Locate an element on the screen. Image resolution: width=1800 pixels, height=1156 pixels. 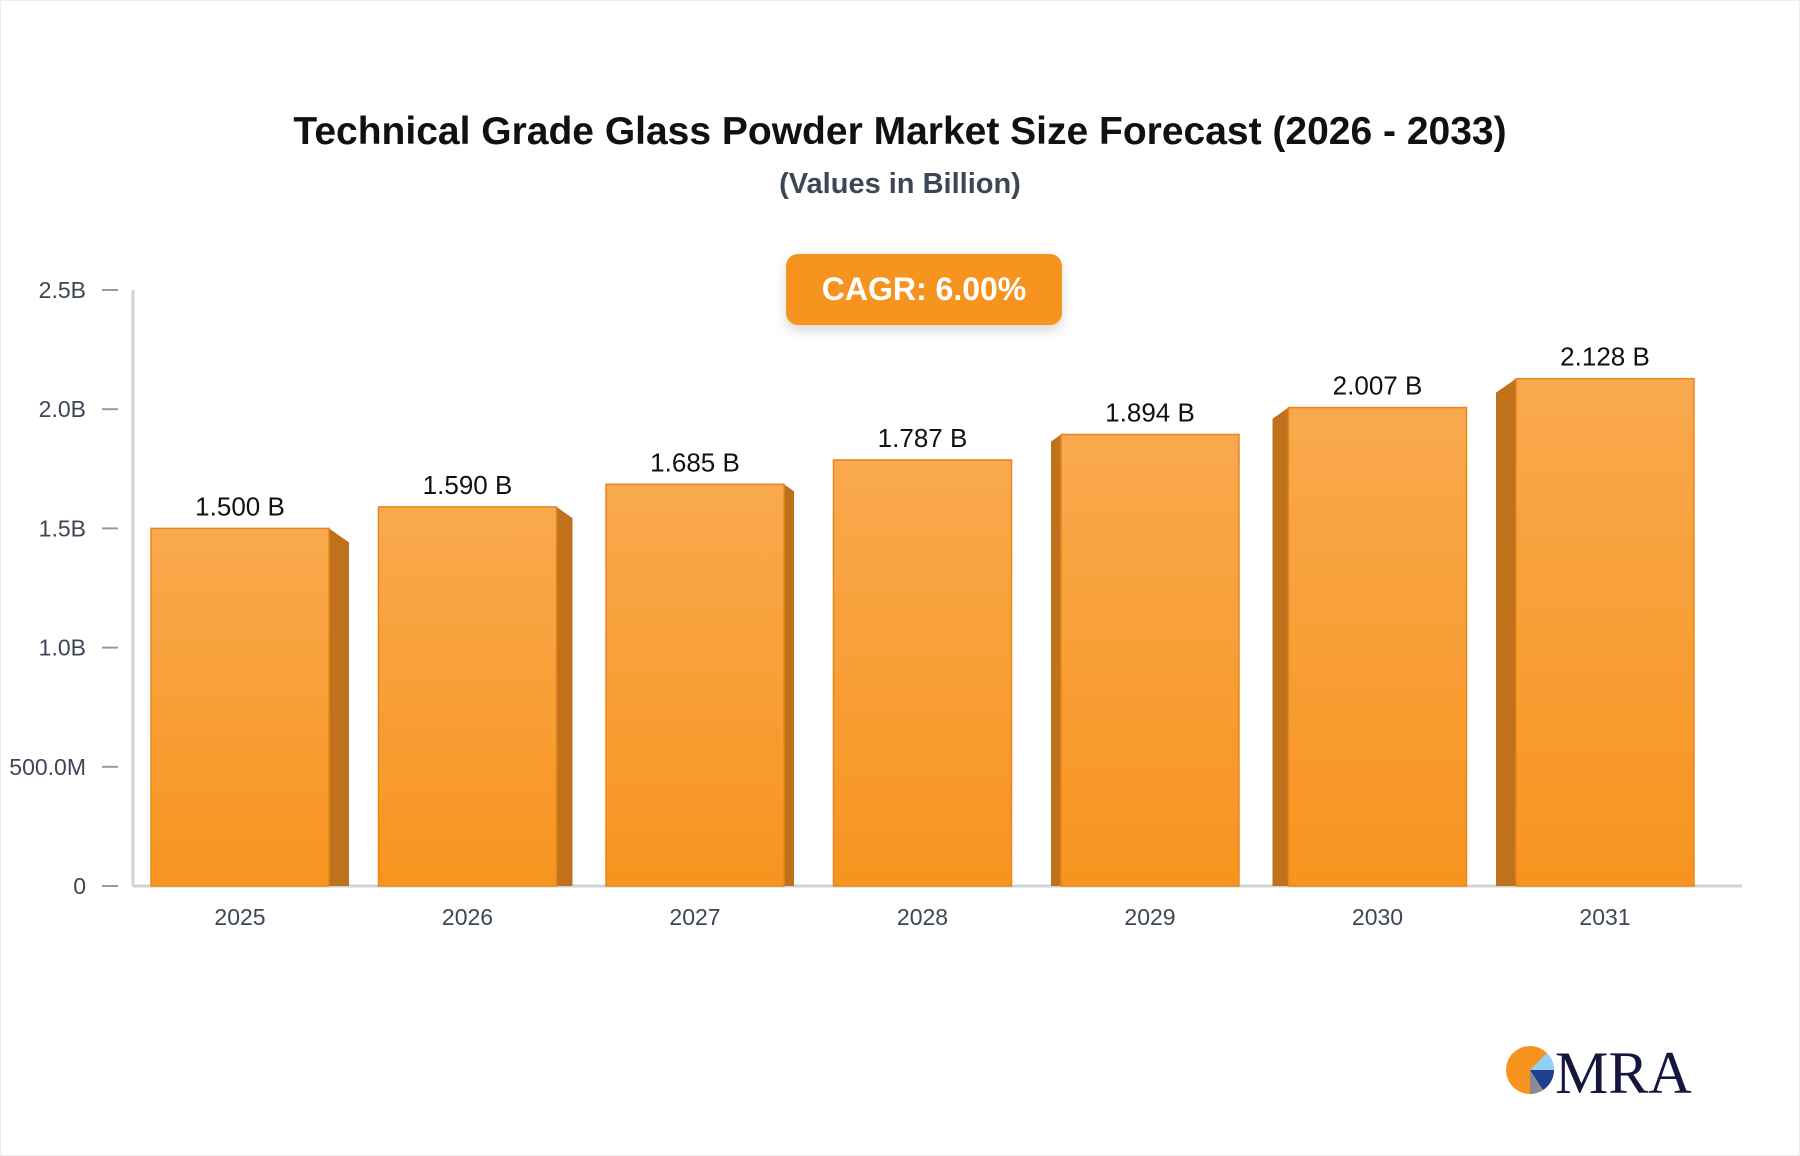
y-tick-label: 1.0B is located at coordinates (62, 648).